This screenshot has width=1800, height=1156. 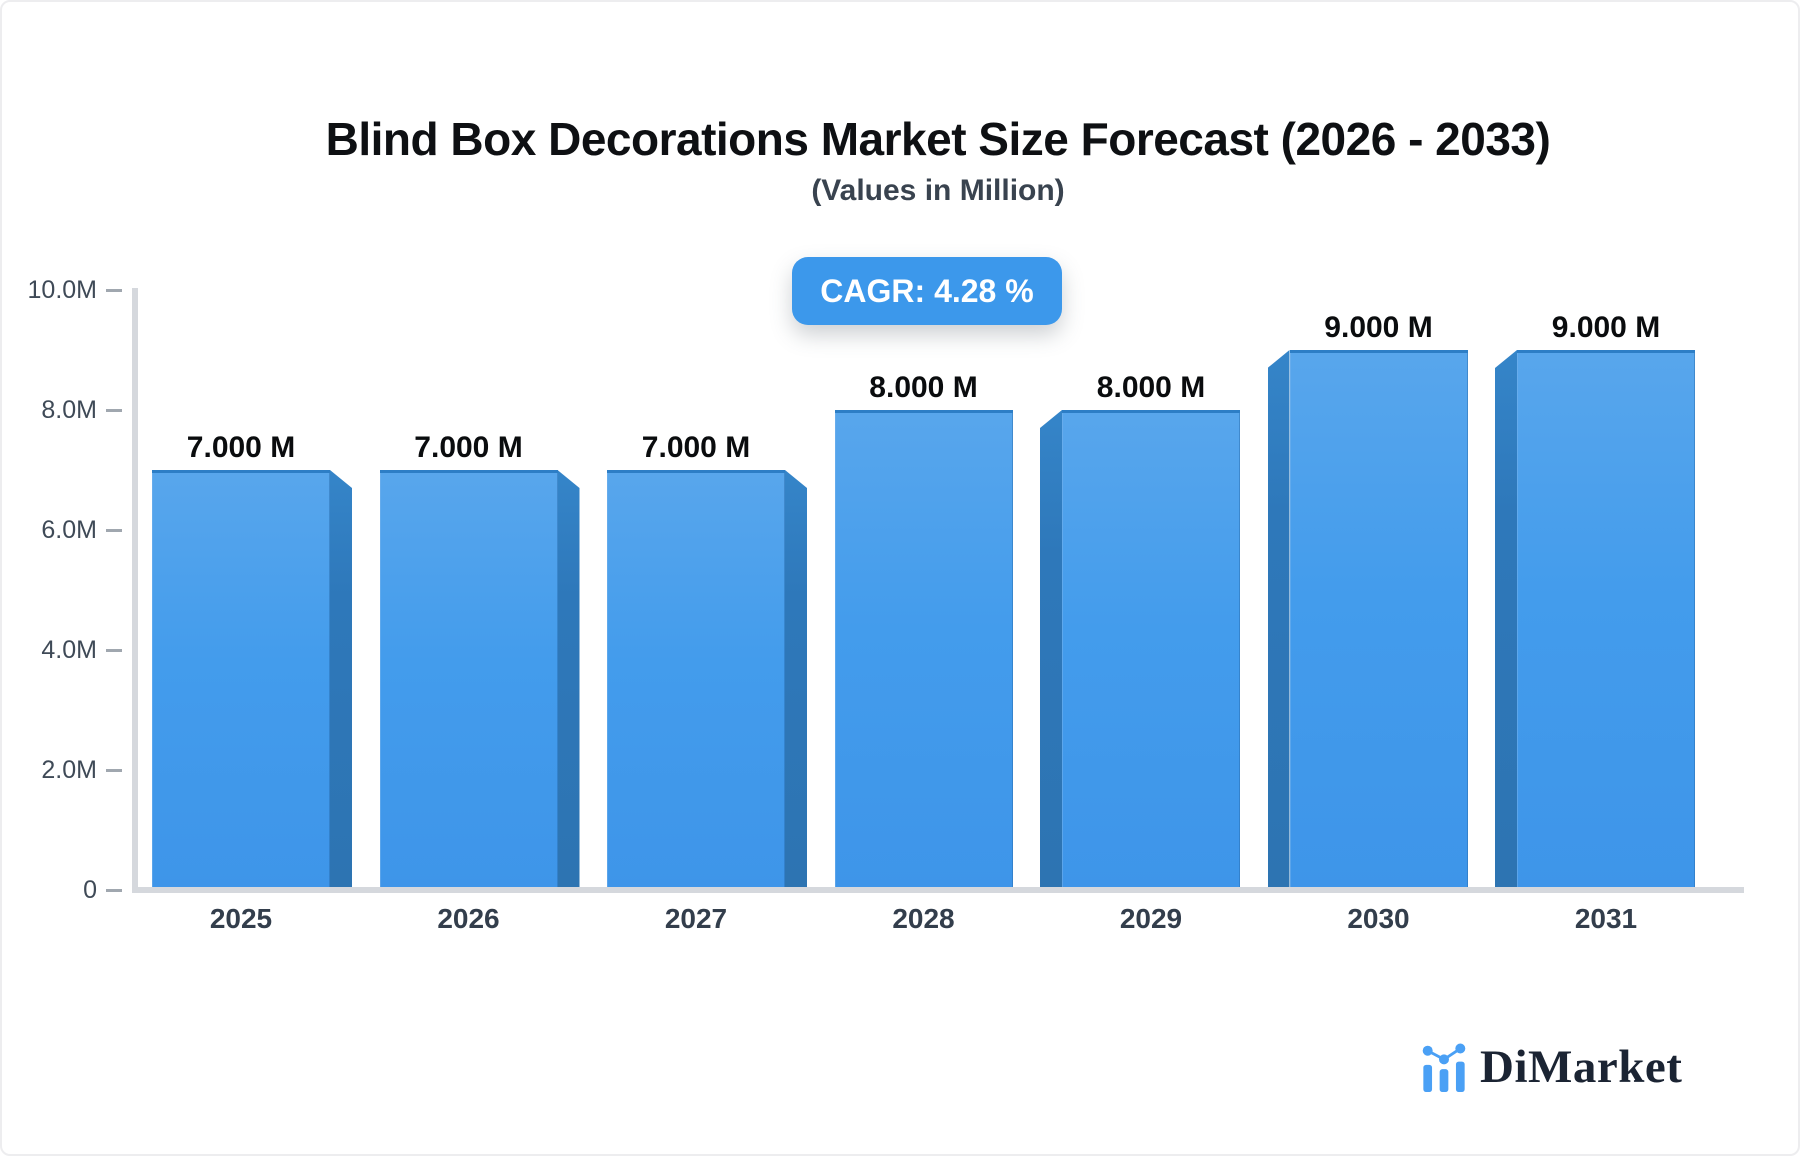 I want to click on x-axis-label: 2030, so click(x=1378, y=918).